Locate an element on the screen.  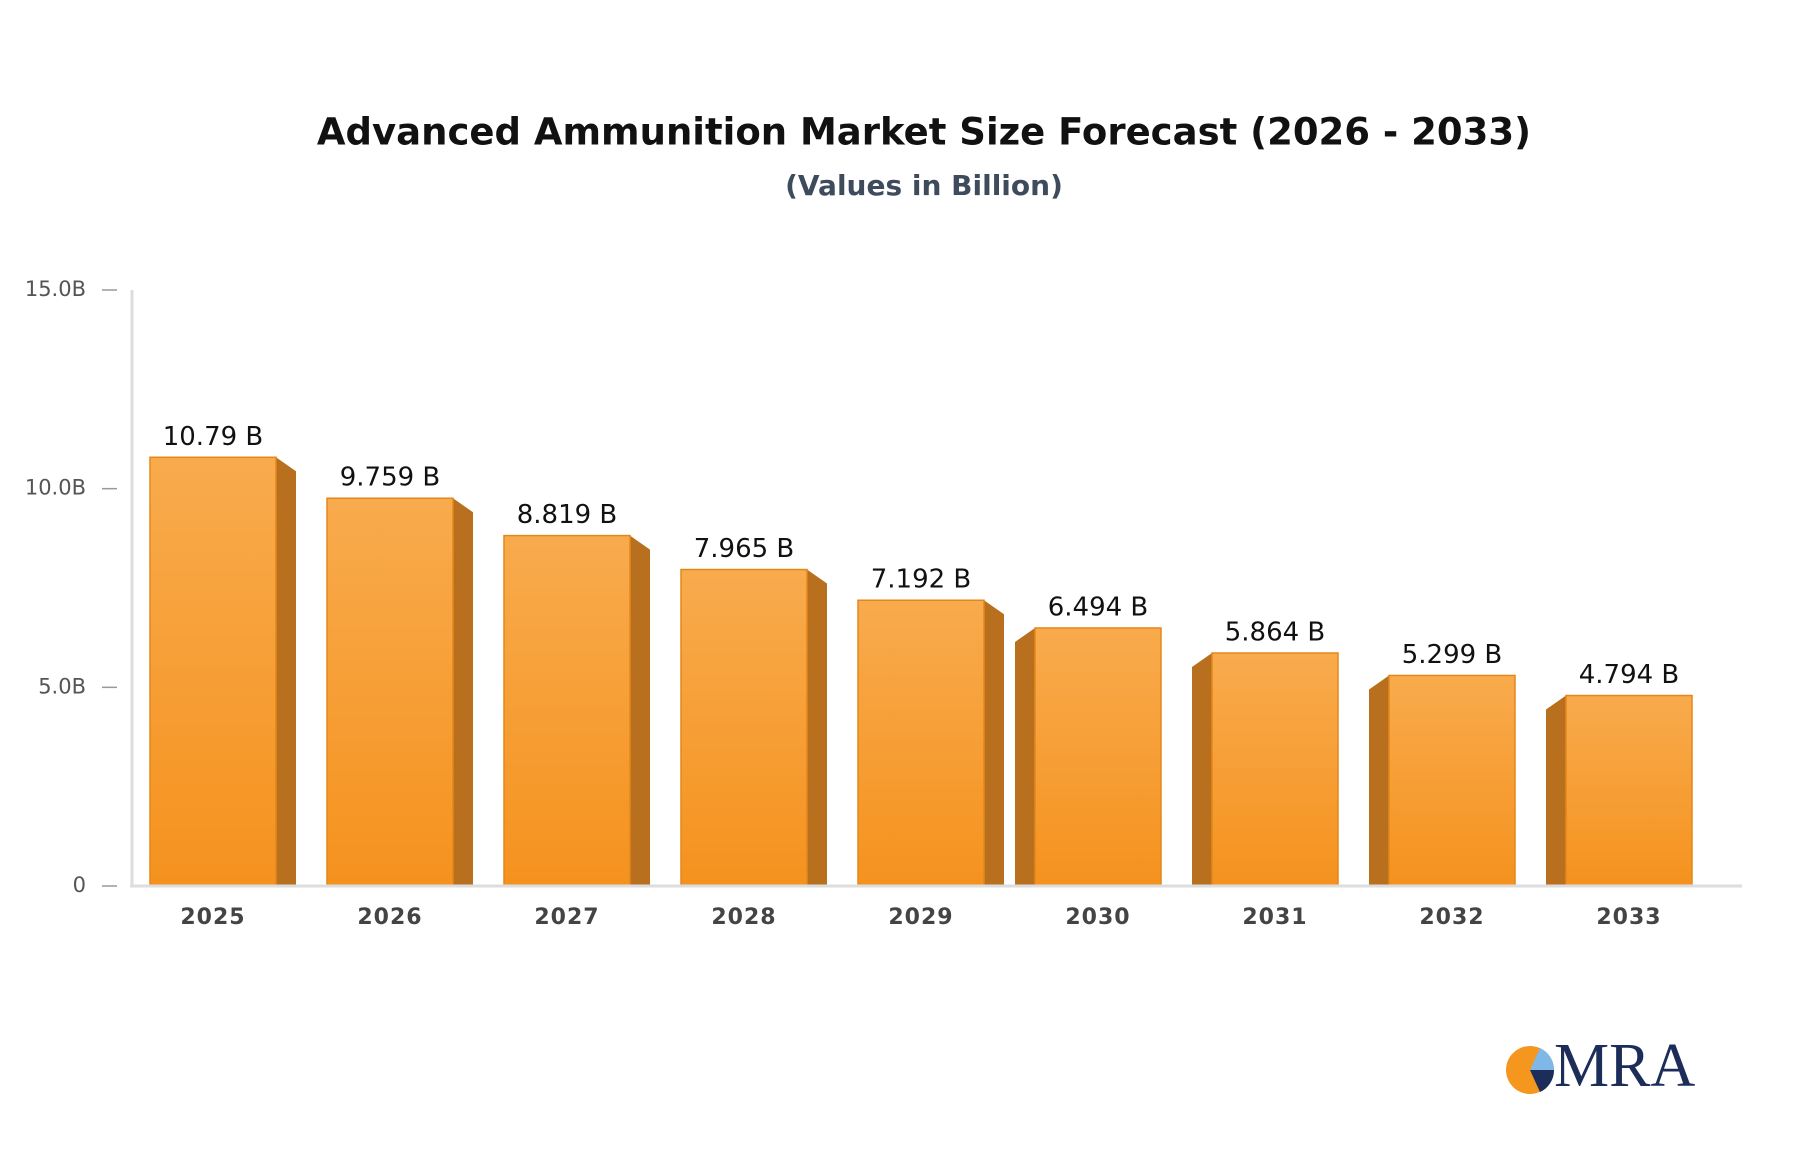
value-label: 5.299 B is located at coordinates (1452, 655).